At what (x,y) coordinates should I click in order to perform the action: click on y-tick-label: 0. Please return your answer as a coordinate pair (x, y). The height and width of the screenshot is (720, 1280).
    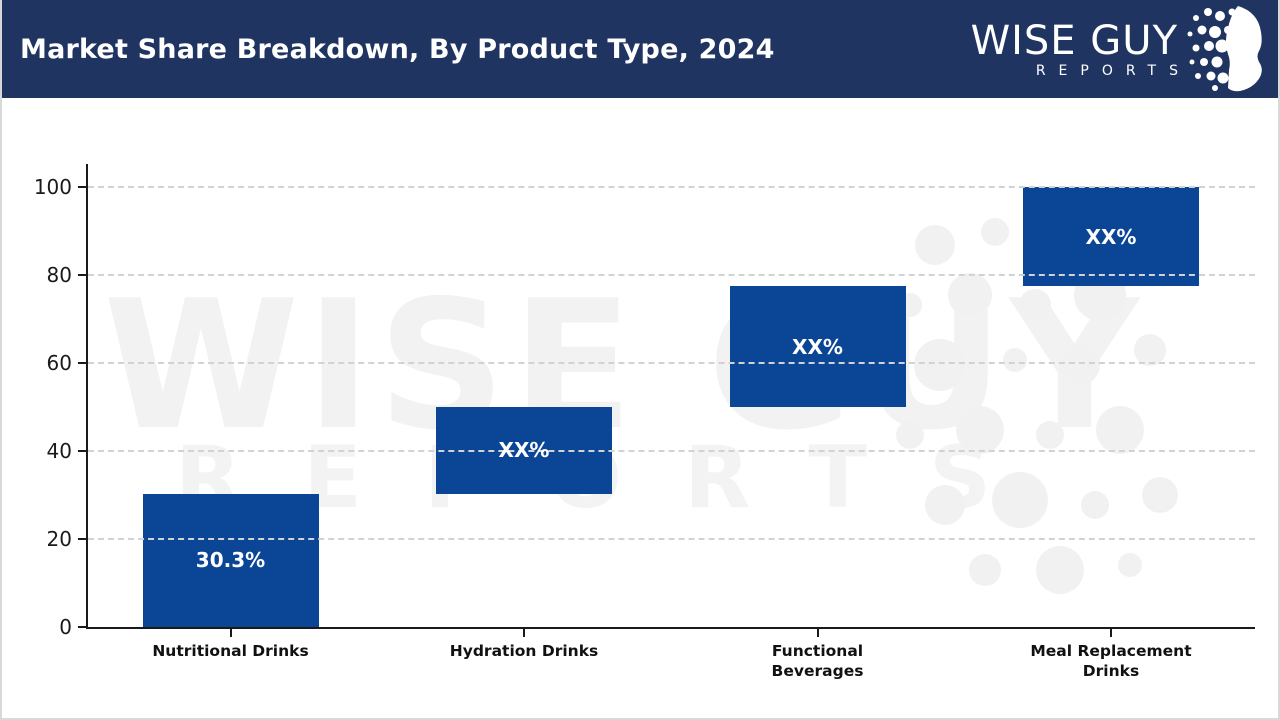
    Looking at the image, I should click on (65, 627).